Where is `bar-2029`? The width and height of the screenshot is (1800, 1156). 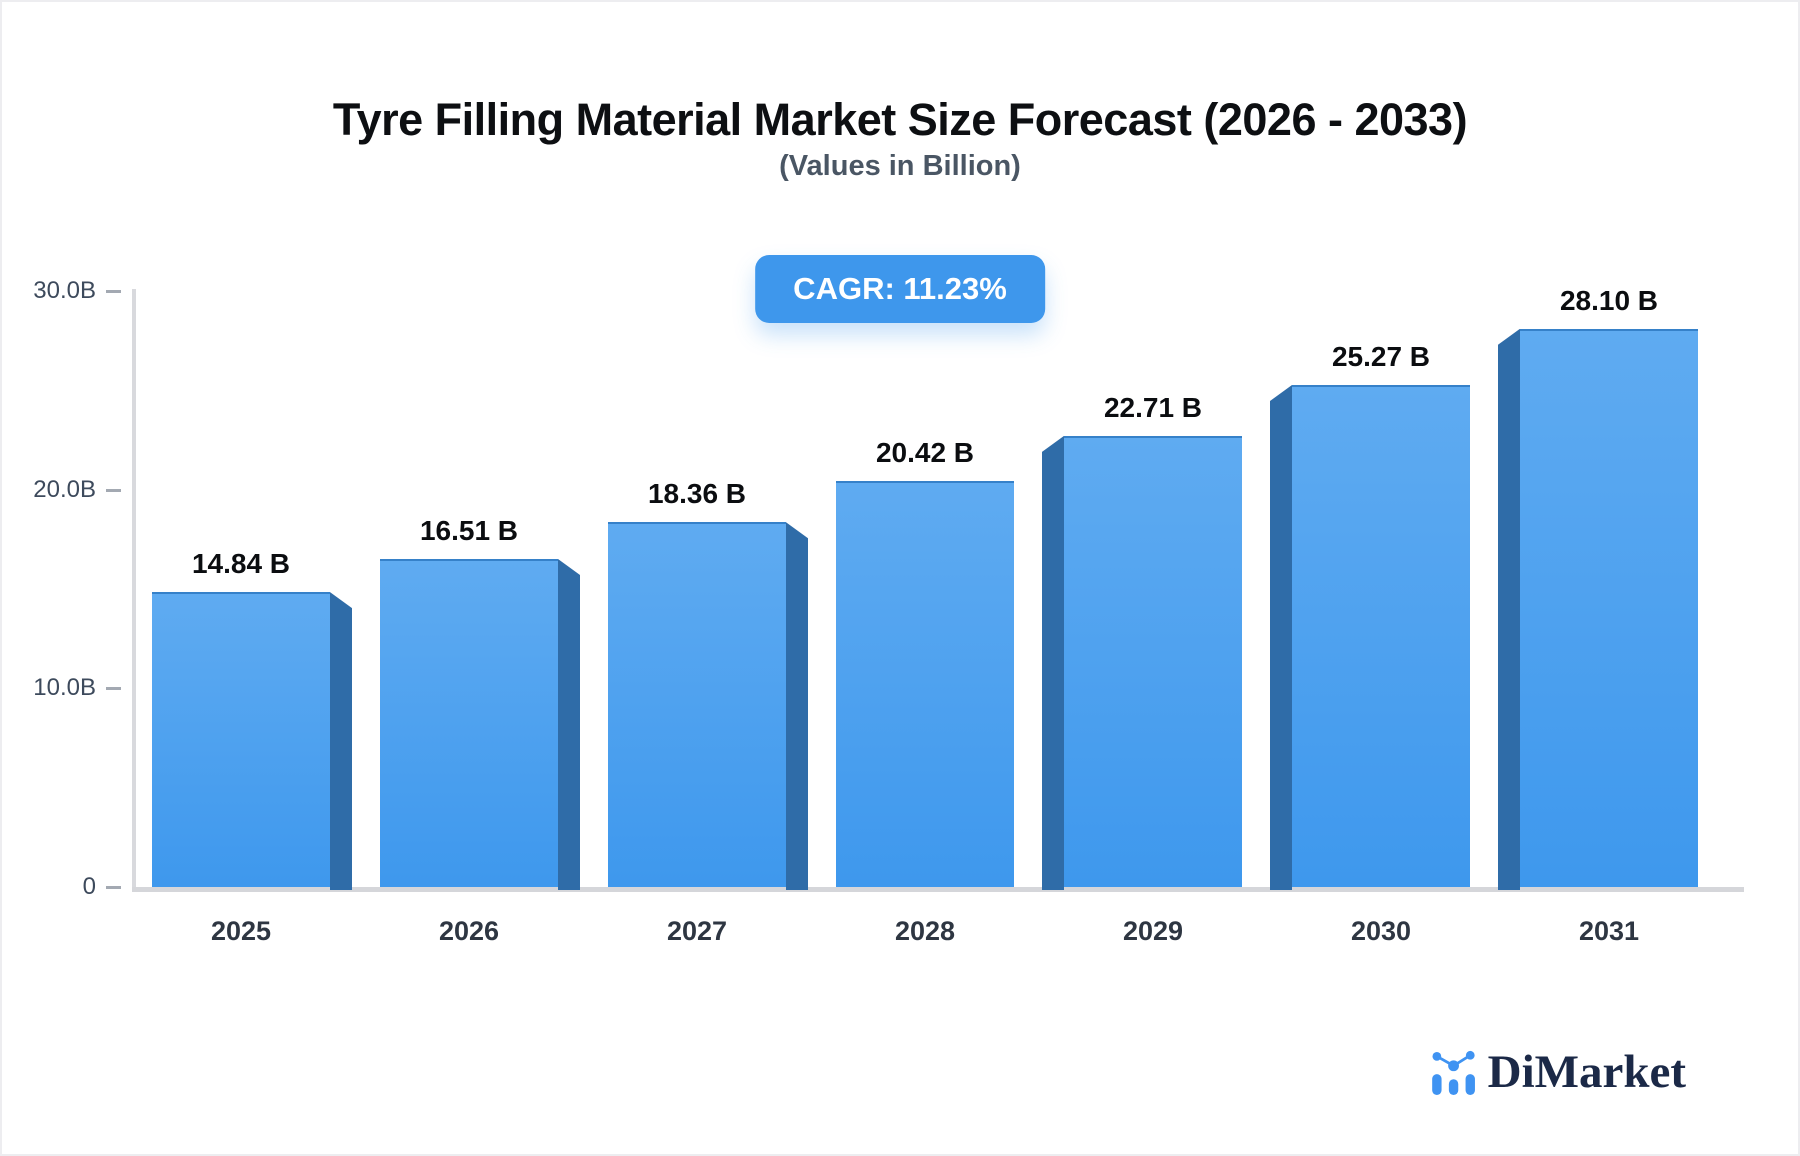
bar-2029 is located at coordinates (1153, 661).